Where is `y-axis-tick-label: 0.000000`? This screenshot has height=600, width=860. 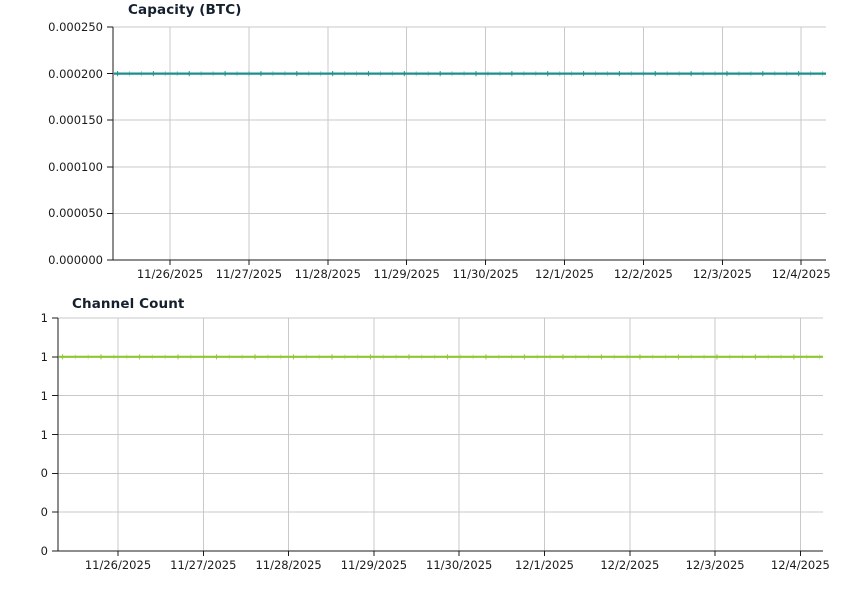
y-axis-tick-label: 0.000000 is located at coordinates (75, 260).